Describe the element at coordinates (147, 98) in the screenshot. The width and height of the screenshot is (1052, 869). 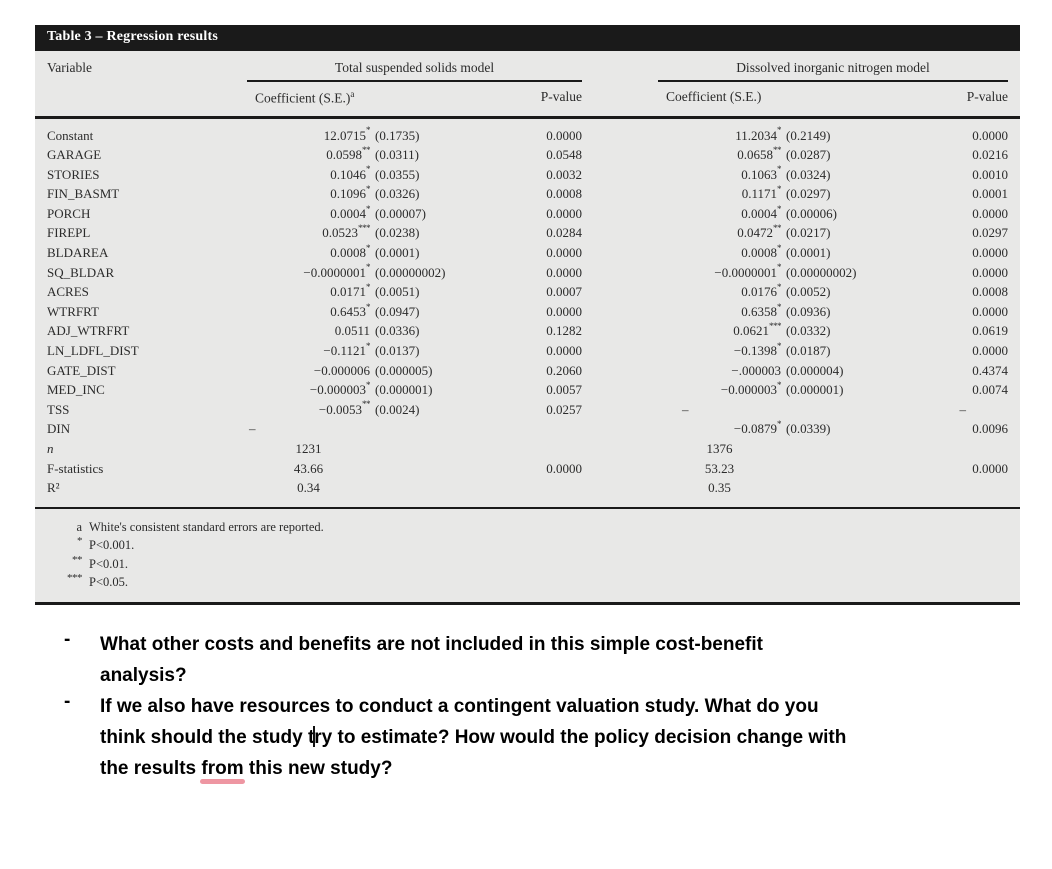
I see `variable-header-spacer` at that location.